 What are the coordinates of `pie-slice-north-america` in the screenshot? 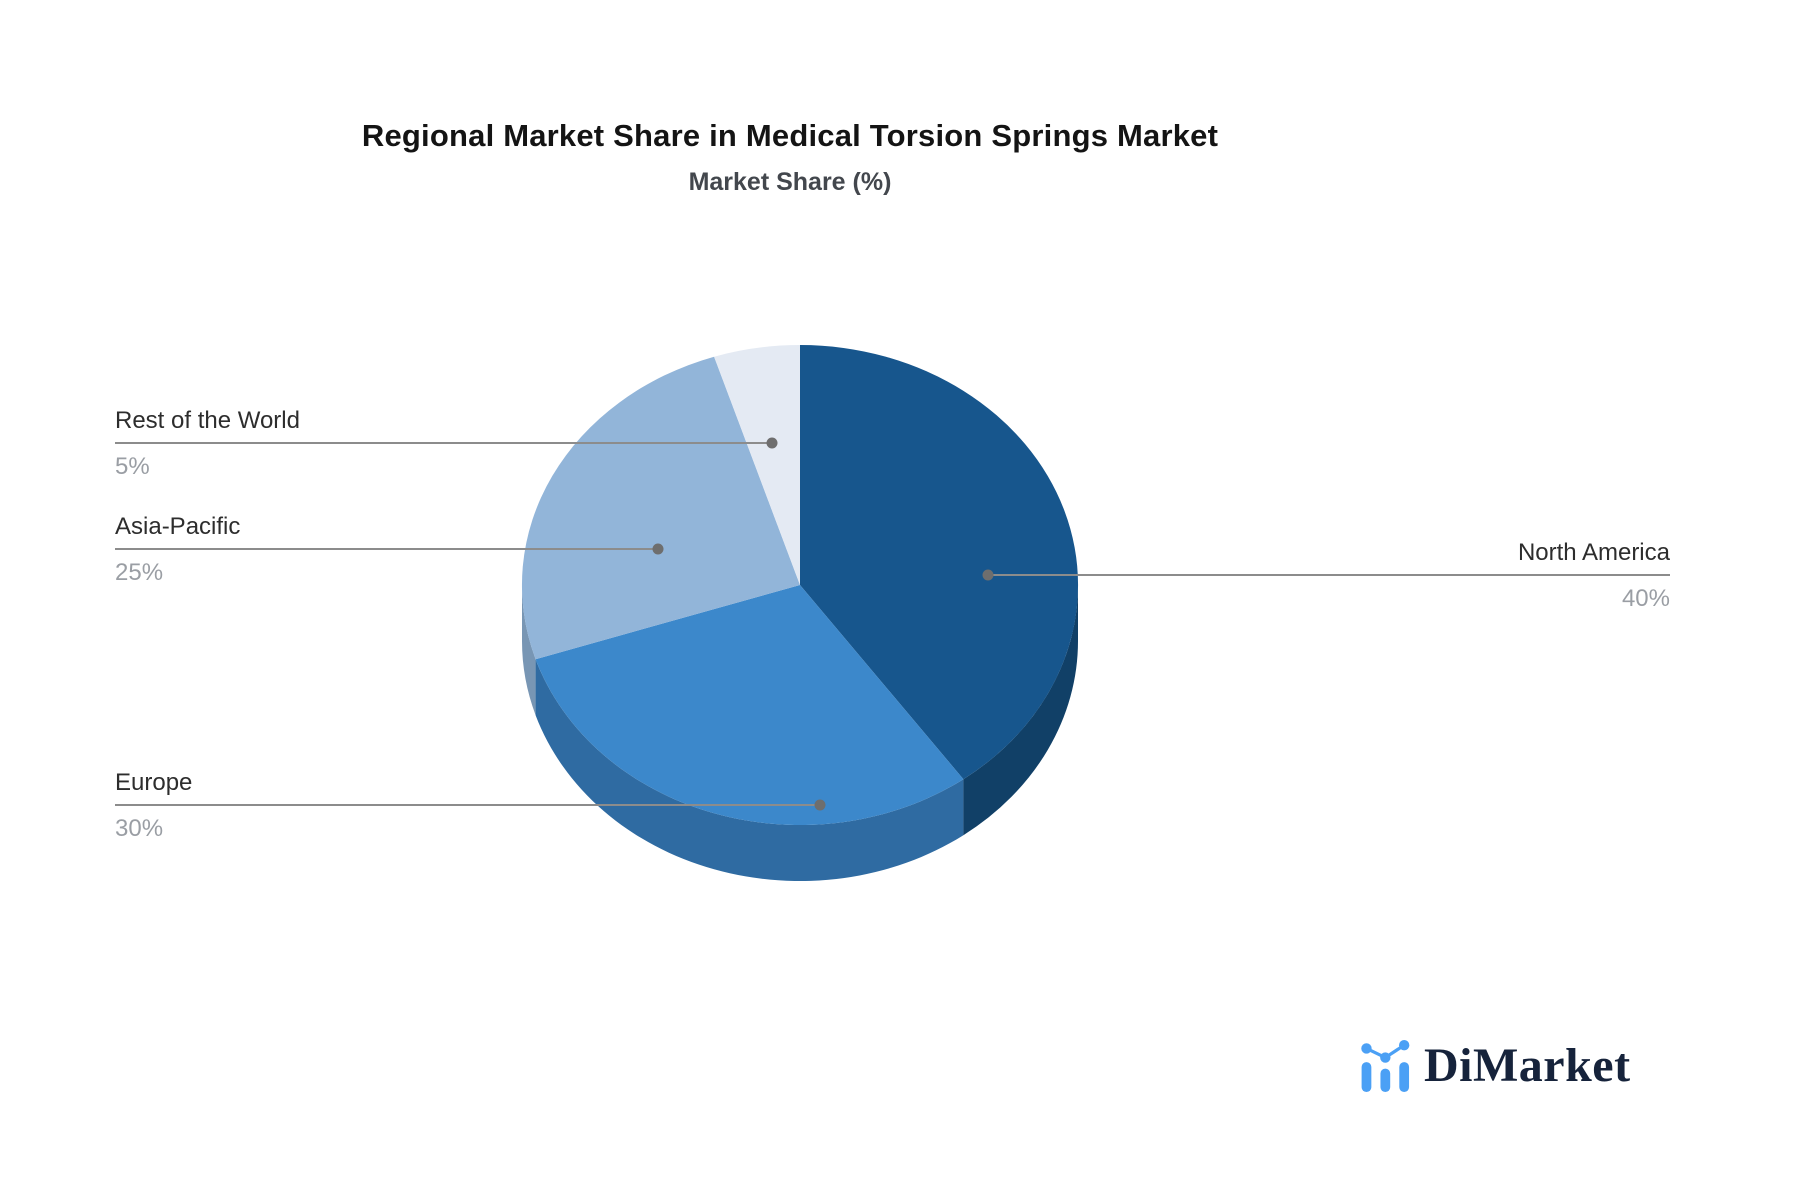 It's located at (939, 562).